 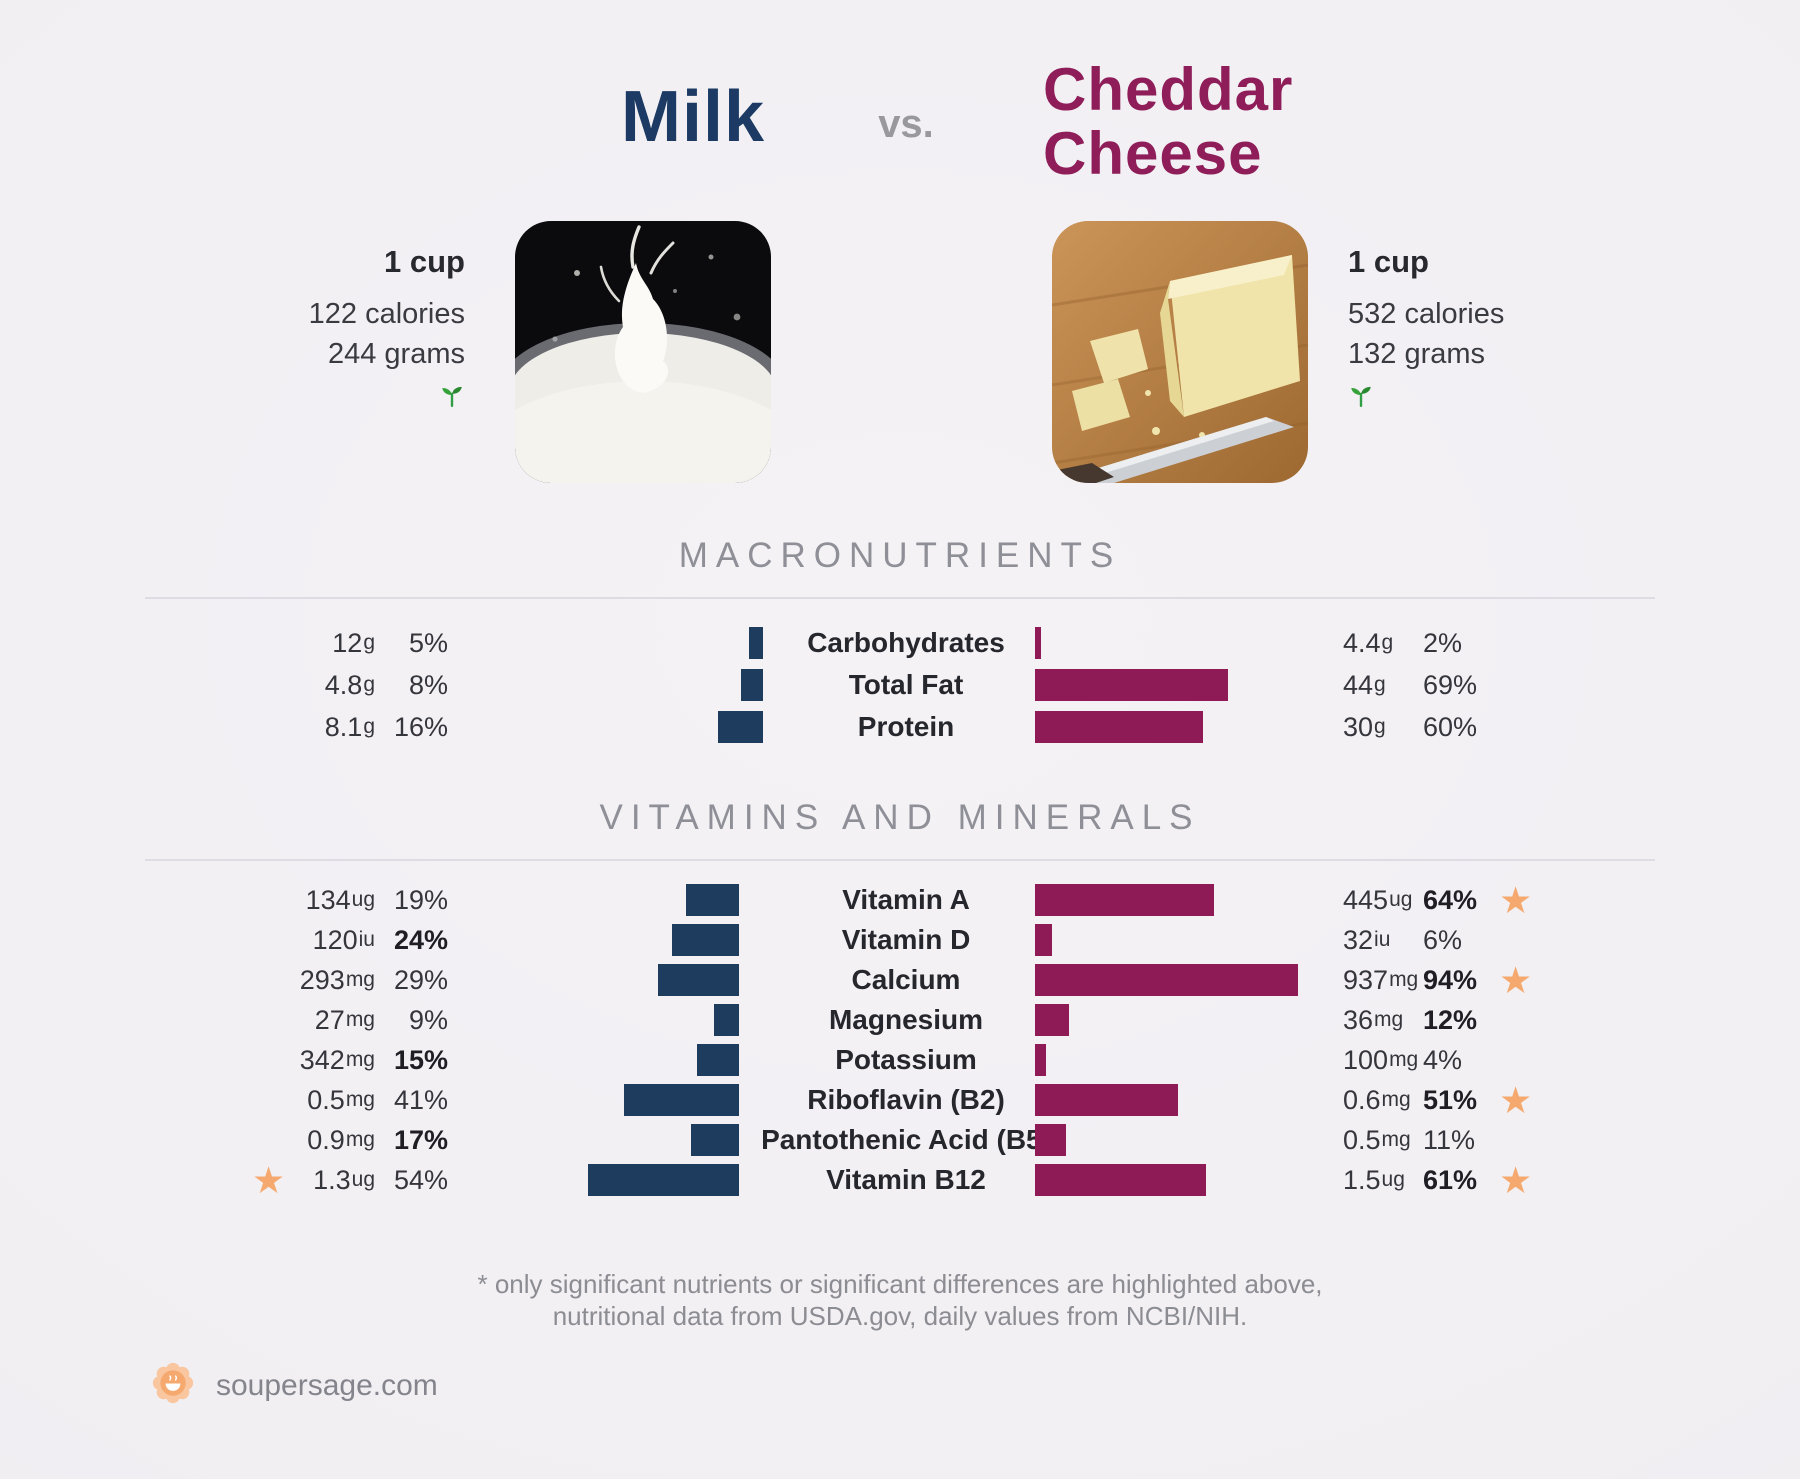 What do you see at coordinates (265, 940) in the screenshot?
I see `milk-amount: 120 iu` at bounding box center [265, 940].